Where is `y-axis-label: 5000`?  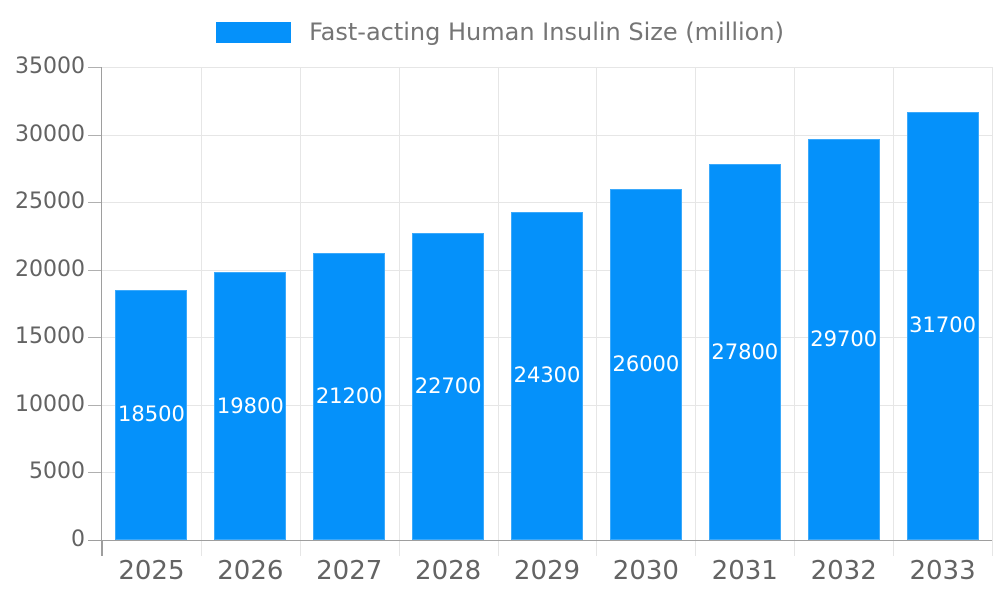
y-axis-label: 5000 is located at coordinates (57, 472).